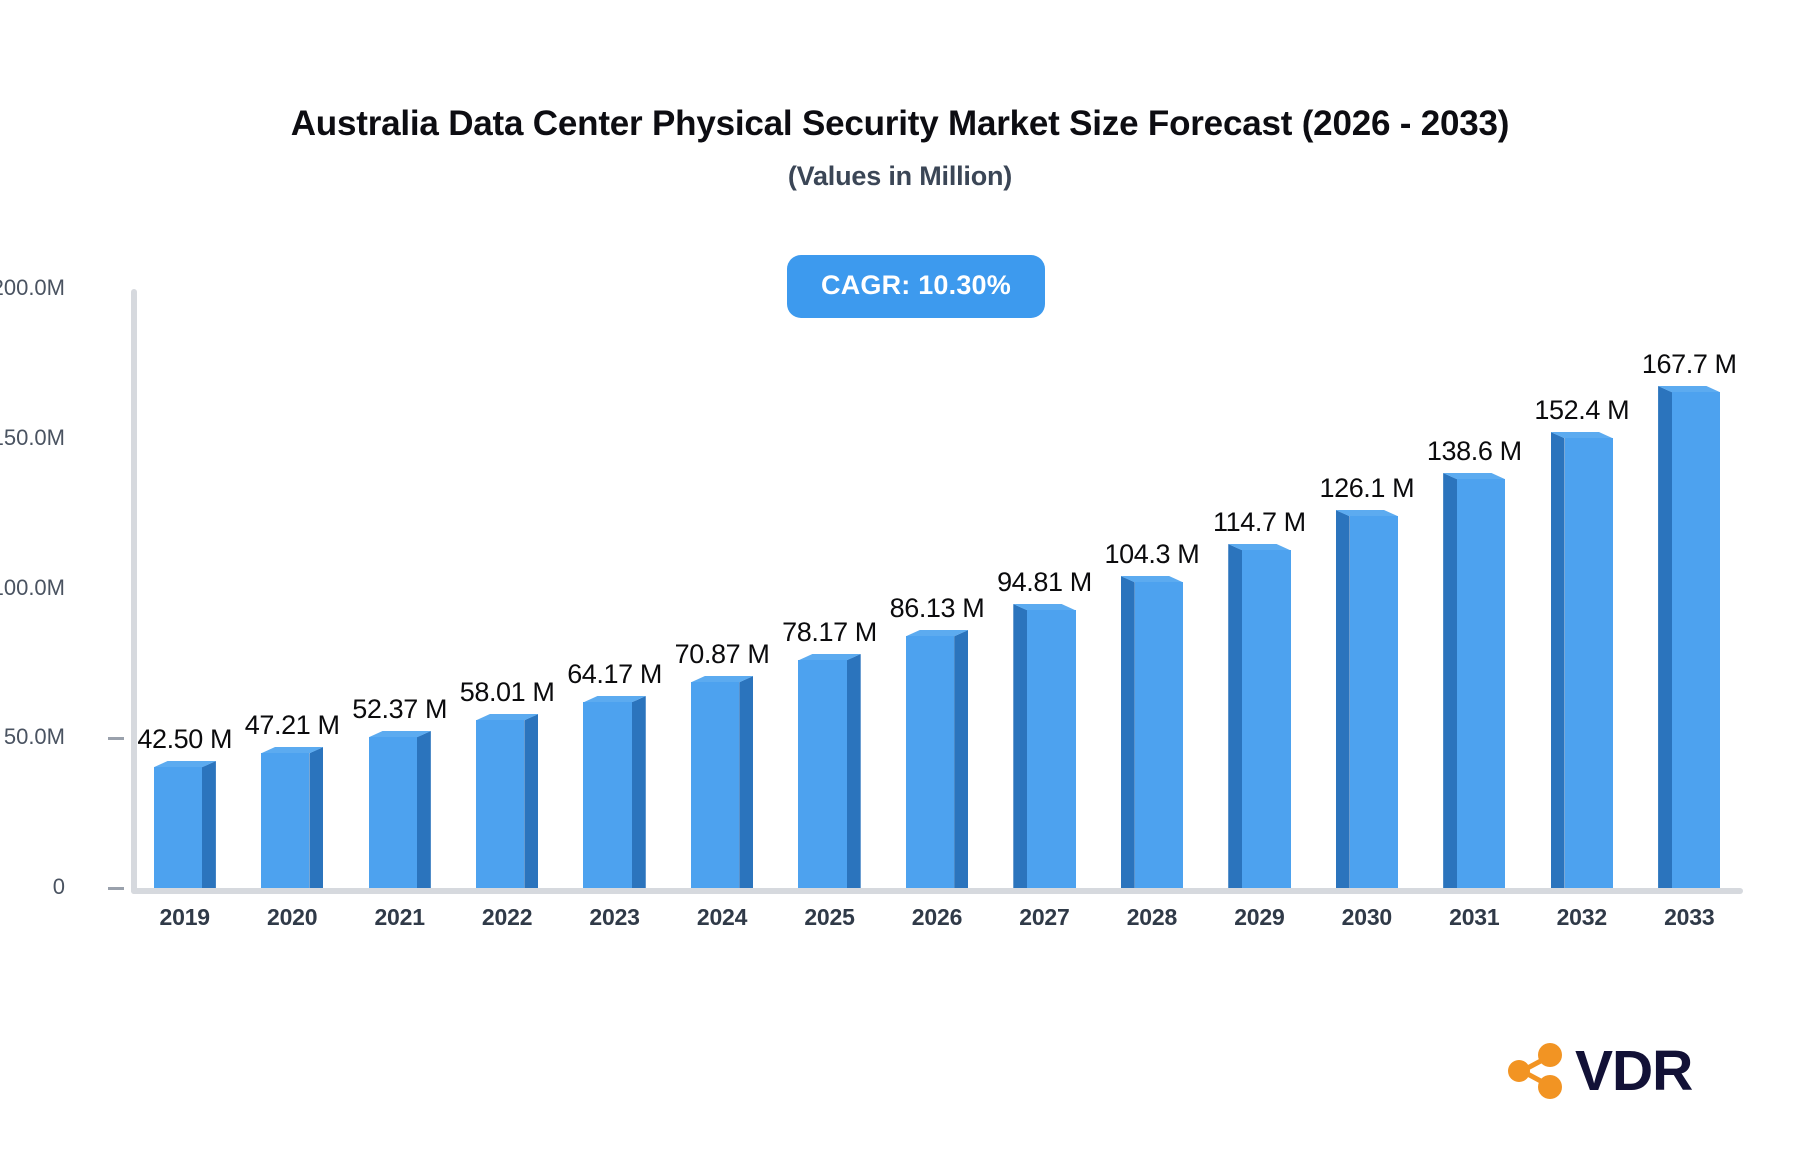  I want to click on x-axis-tick-label: 2021, so click(399, 917).